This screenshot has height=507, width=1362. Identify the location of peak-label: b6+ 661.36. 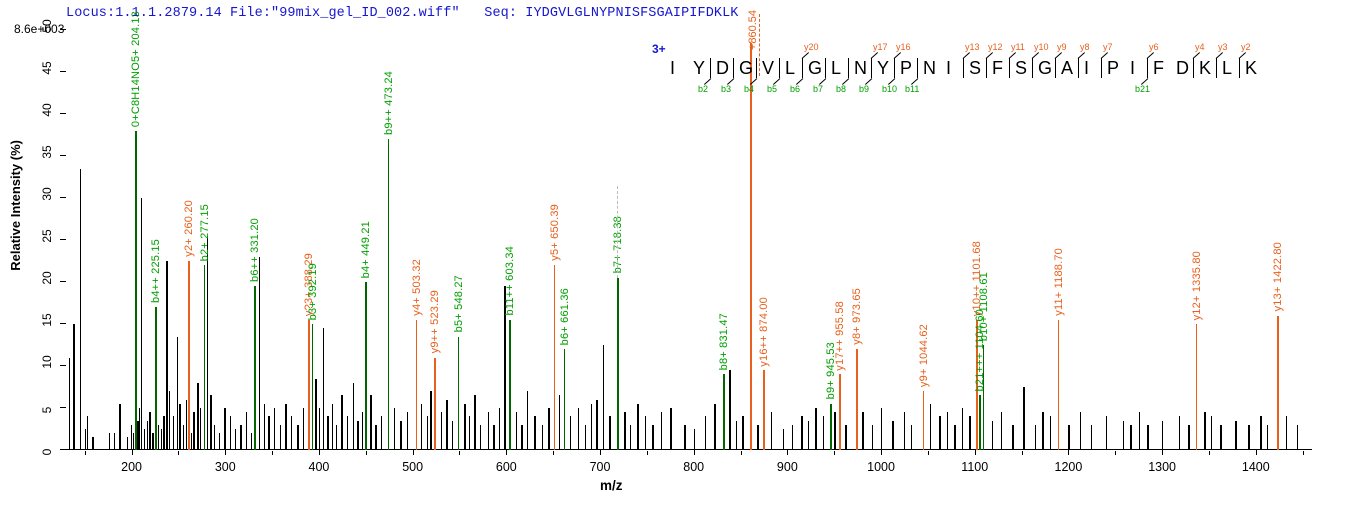
(564, 316).